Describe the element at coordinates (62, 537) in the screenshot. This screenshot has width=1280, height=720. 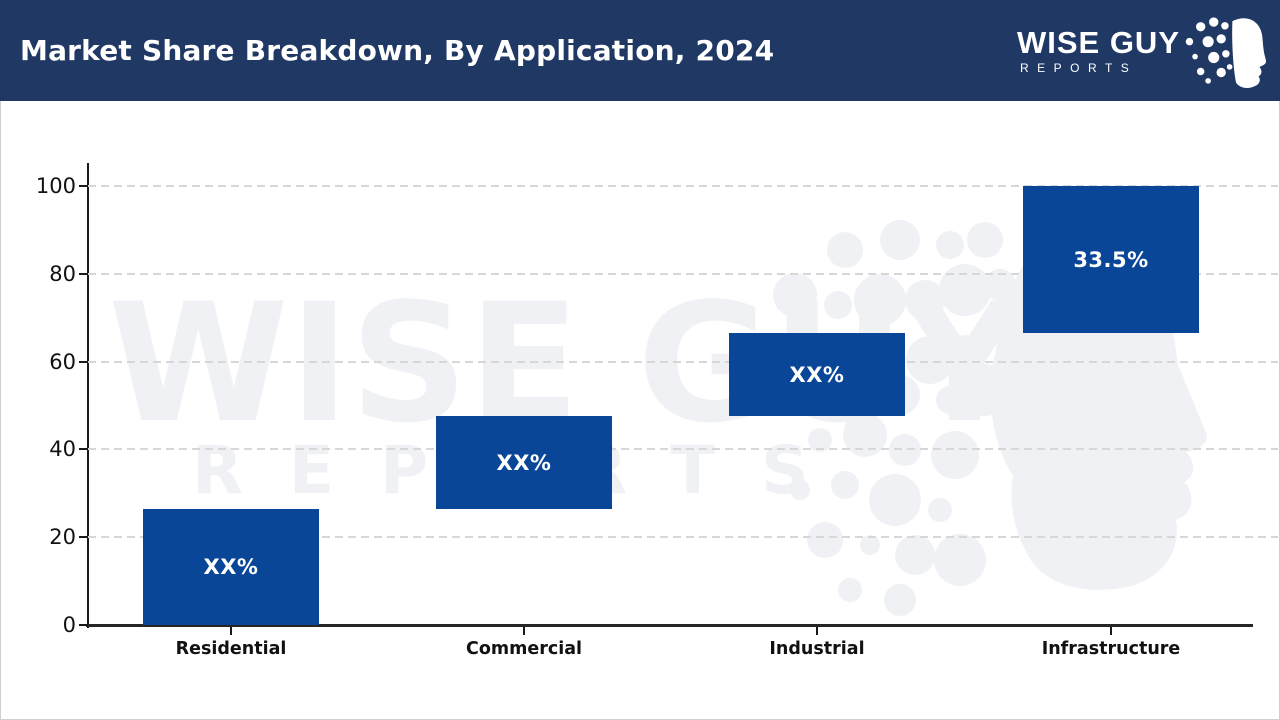
I see `y-tick-label-20: 20` at that location.